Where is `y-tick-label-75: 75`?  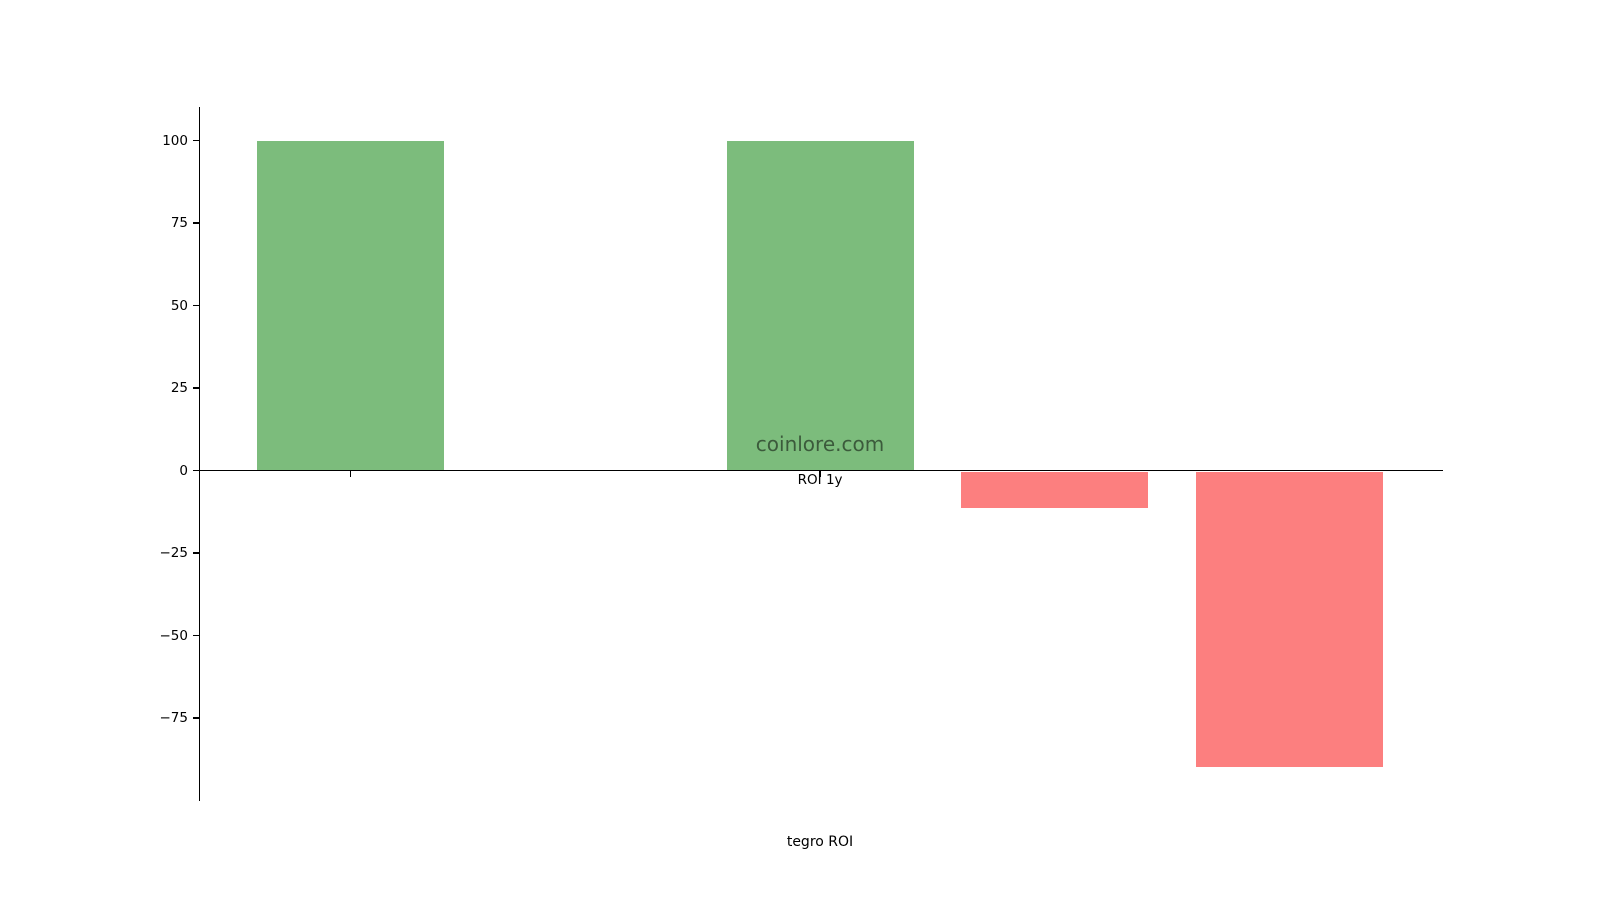 y-tick-label-75: 75 is located at coordinates (179, 223).